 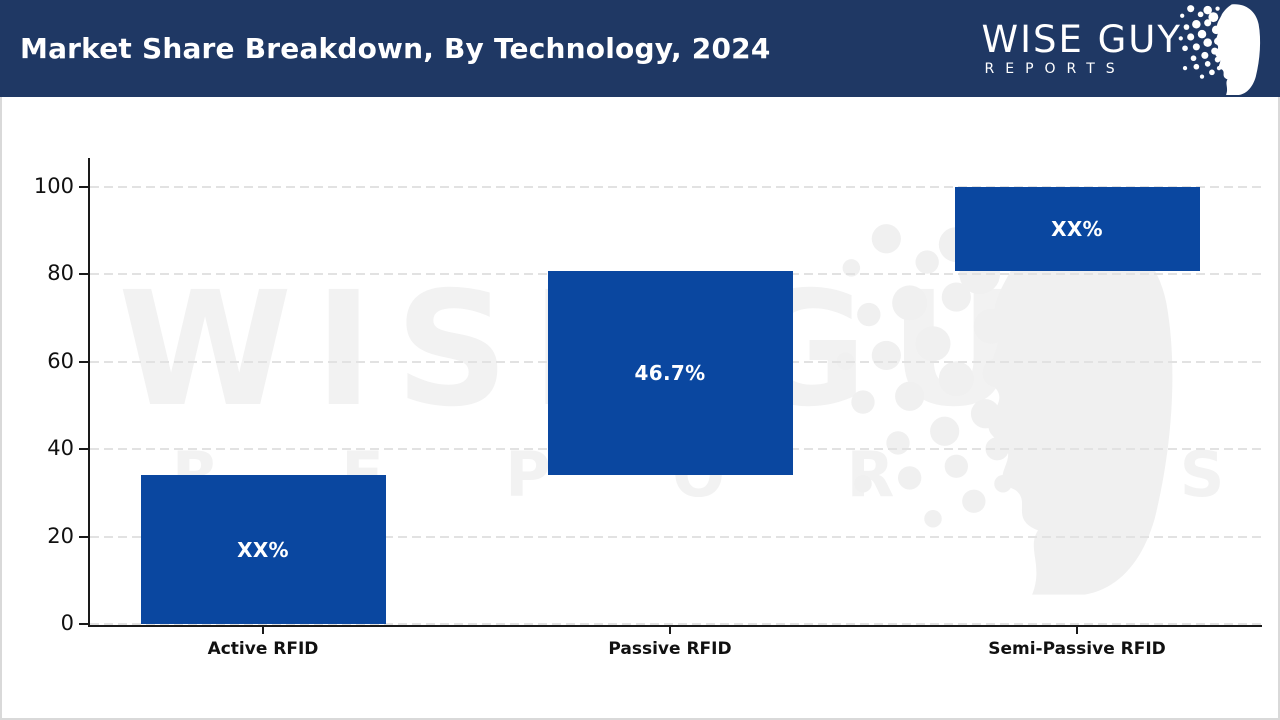 I want to click on y-tick-label-80: 80, so click(x=60, y=273).